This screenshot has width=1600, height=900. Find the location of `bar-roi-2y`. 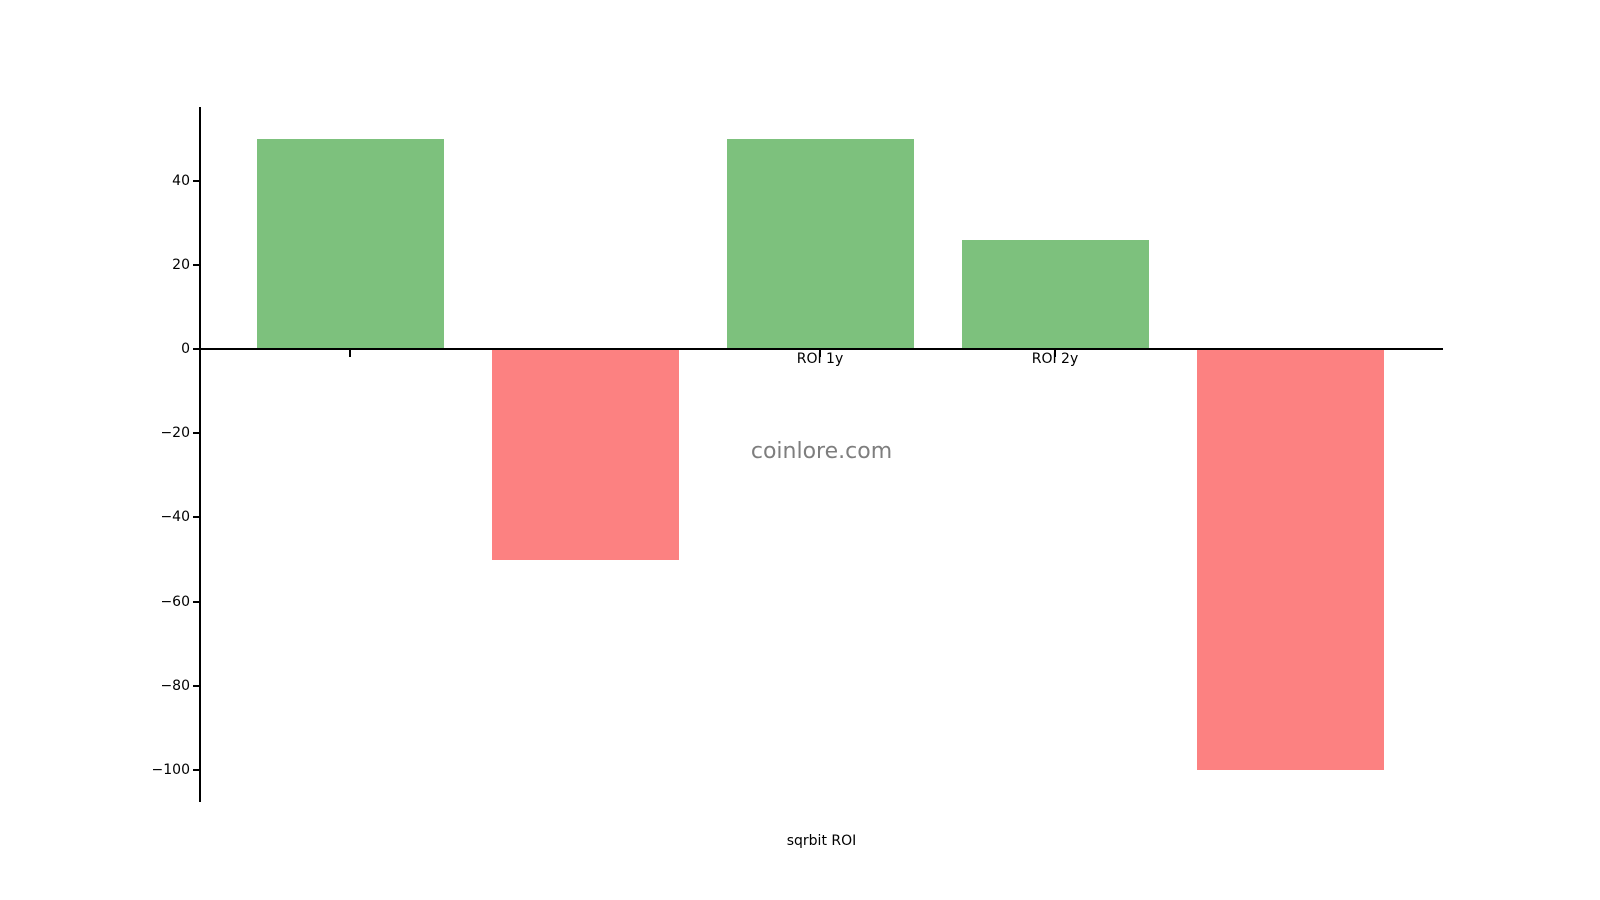

bar-roi-2y is located at coordinates (1055, 294).